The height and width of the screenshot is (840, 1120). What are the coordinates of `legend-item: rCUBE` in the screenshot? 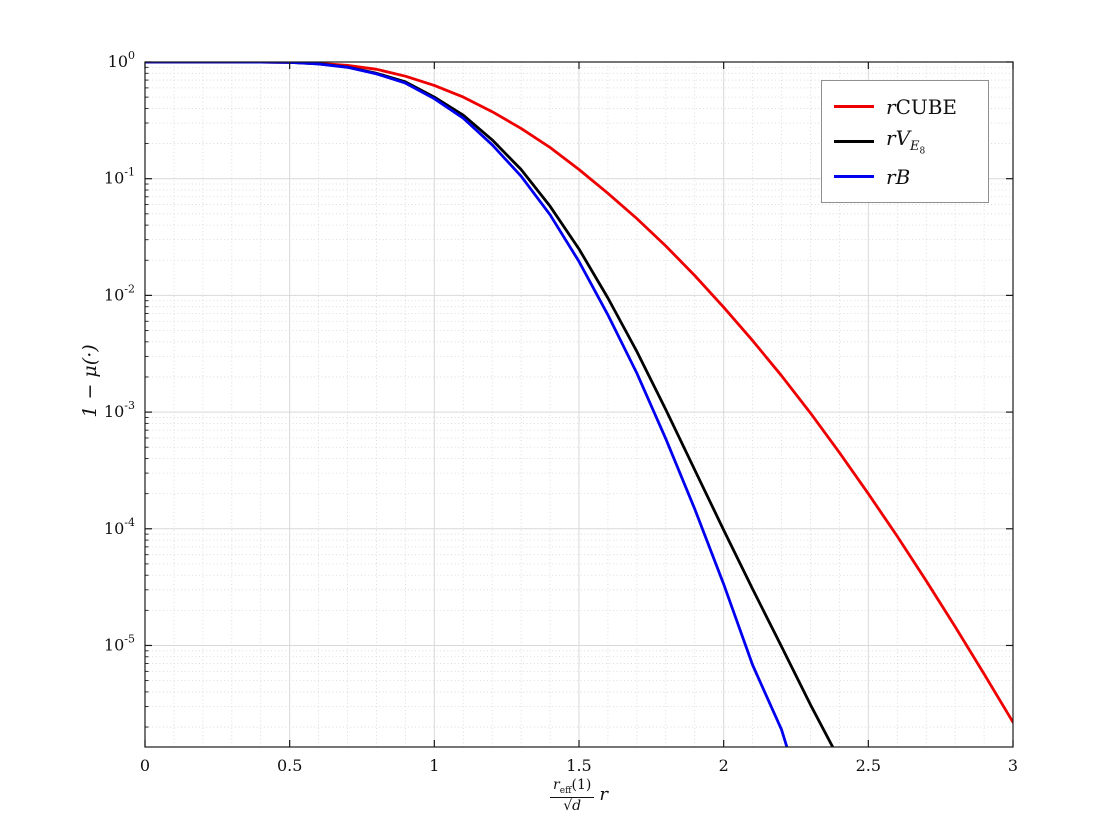 It's located at (905, 106).